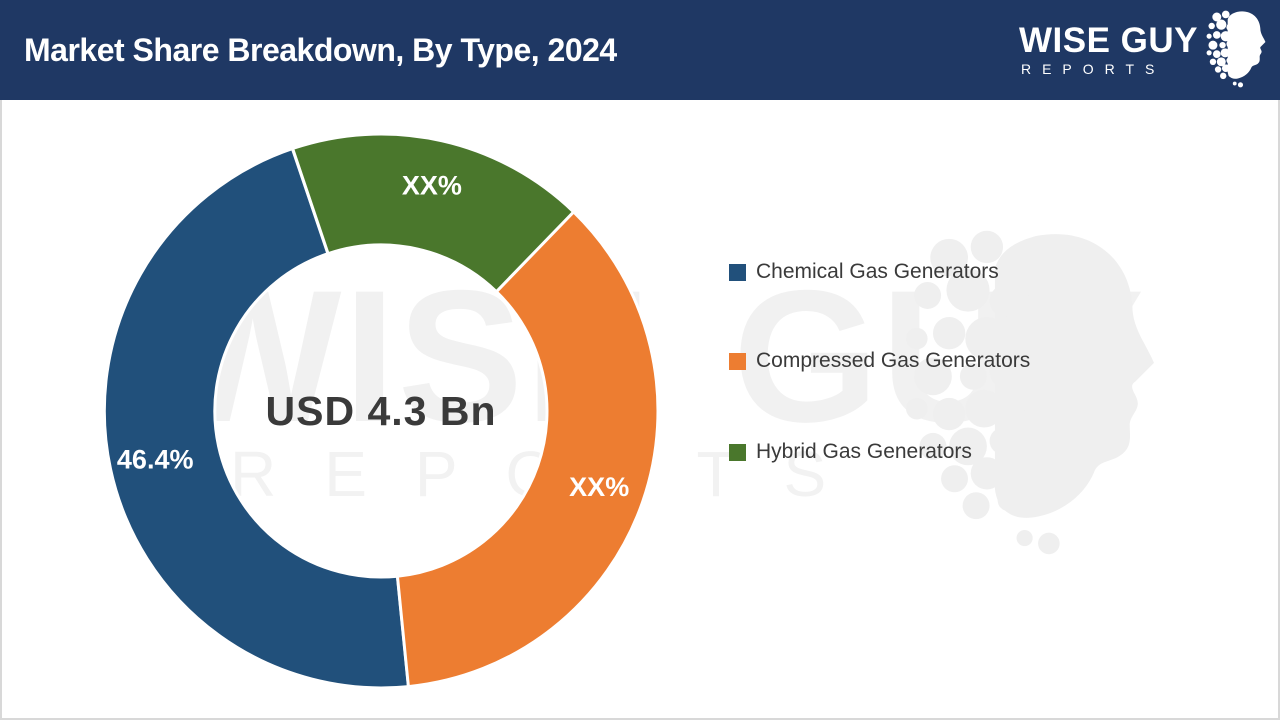 This screenshot has height=720, width=1280. I want to click on legend-item-hybrid-gas-generators: Hybrid Gas Generators, so click(850, 452).